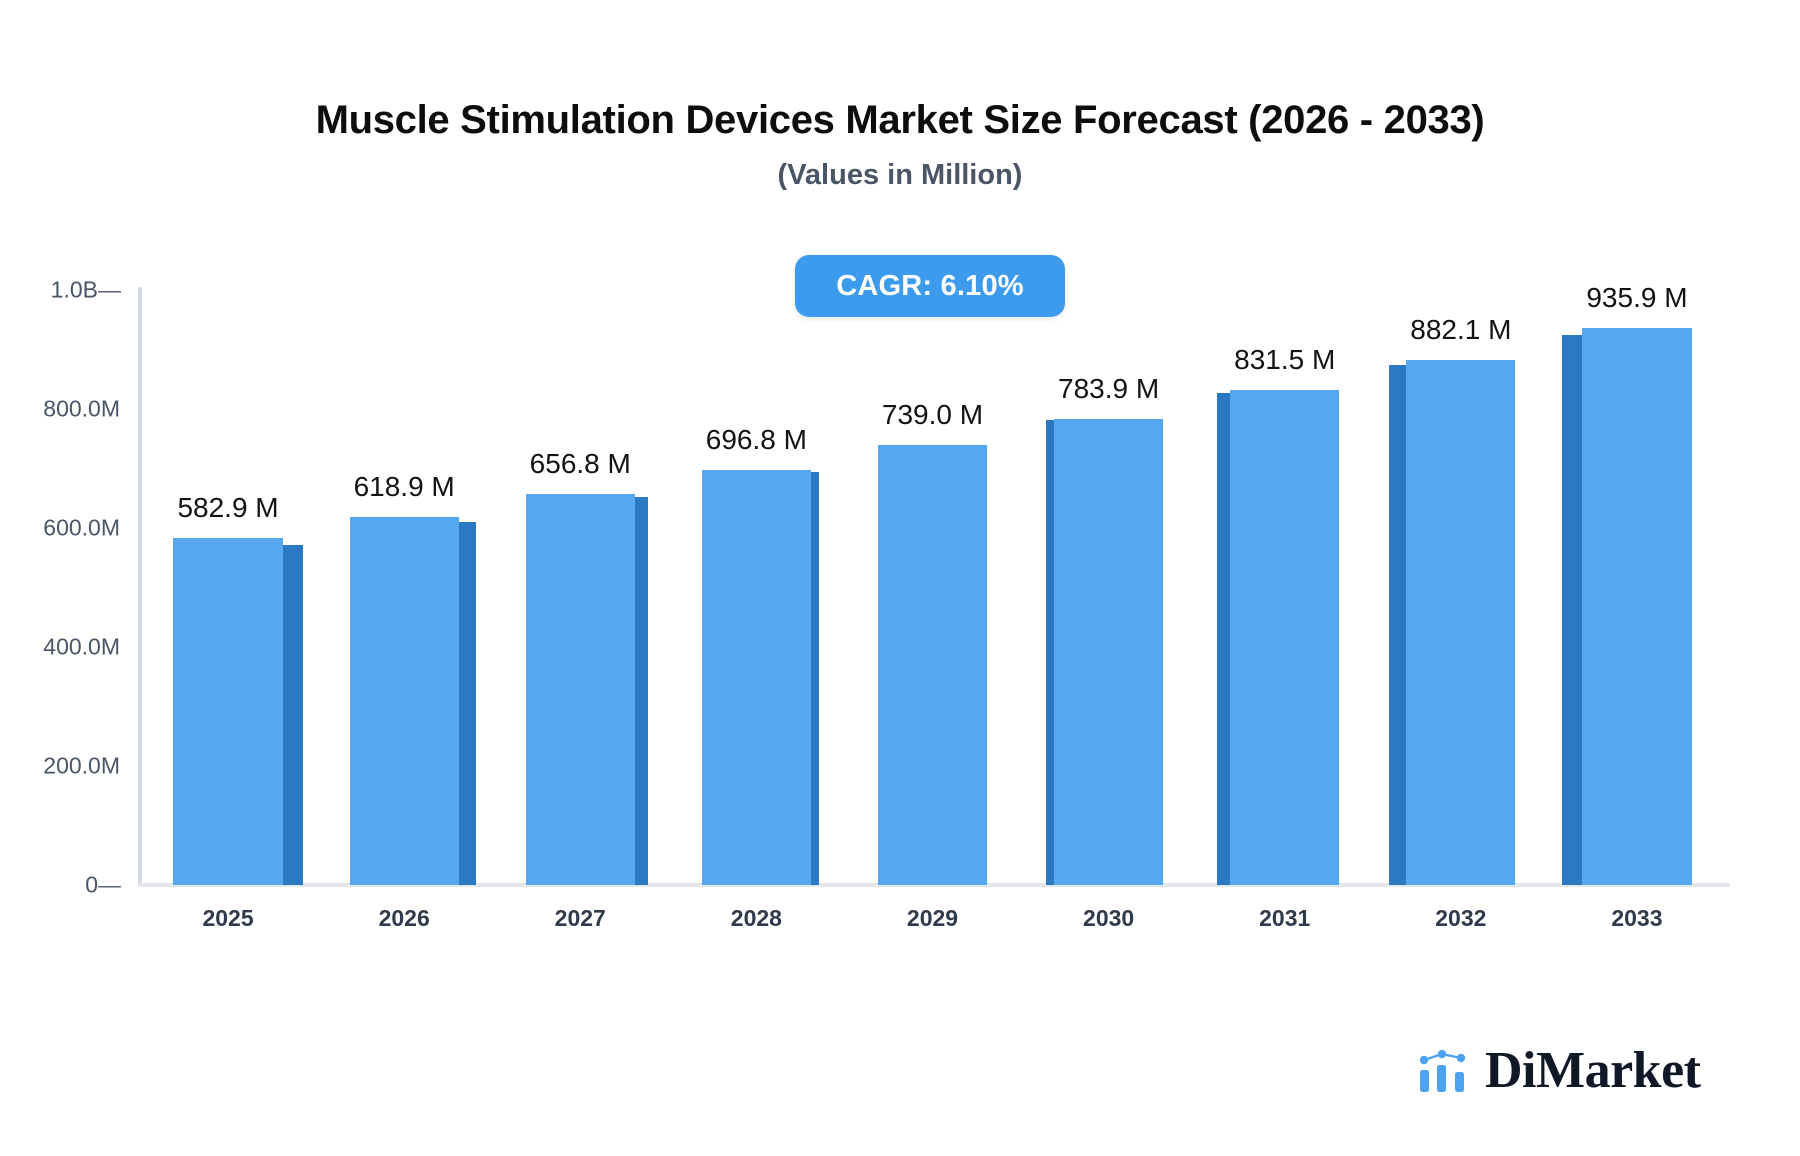  What do you see at coordinates (60, 578) in the screenshot?
I see `y-axis-tick-labels: 1.0B— 800.0M 600.0M 400.0M 200.0M 0—` at bounding box center [60, 578].